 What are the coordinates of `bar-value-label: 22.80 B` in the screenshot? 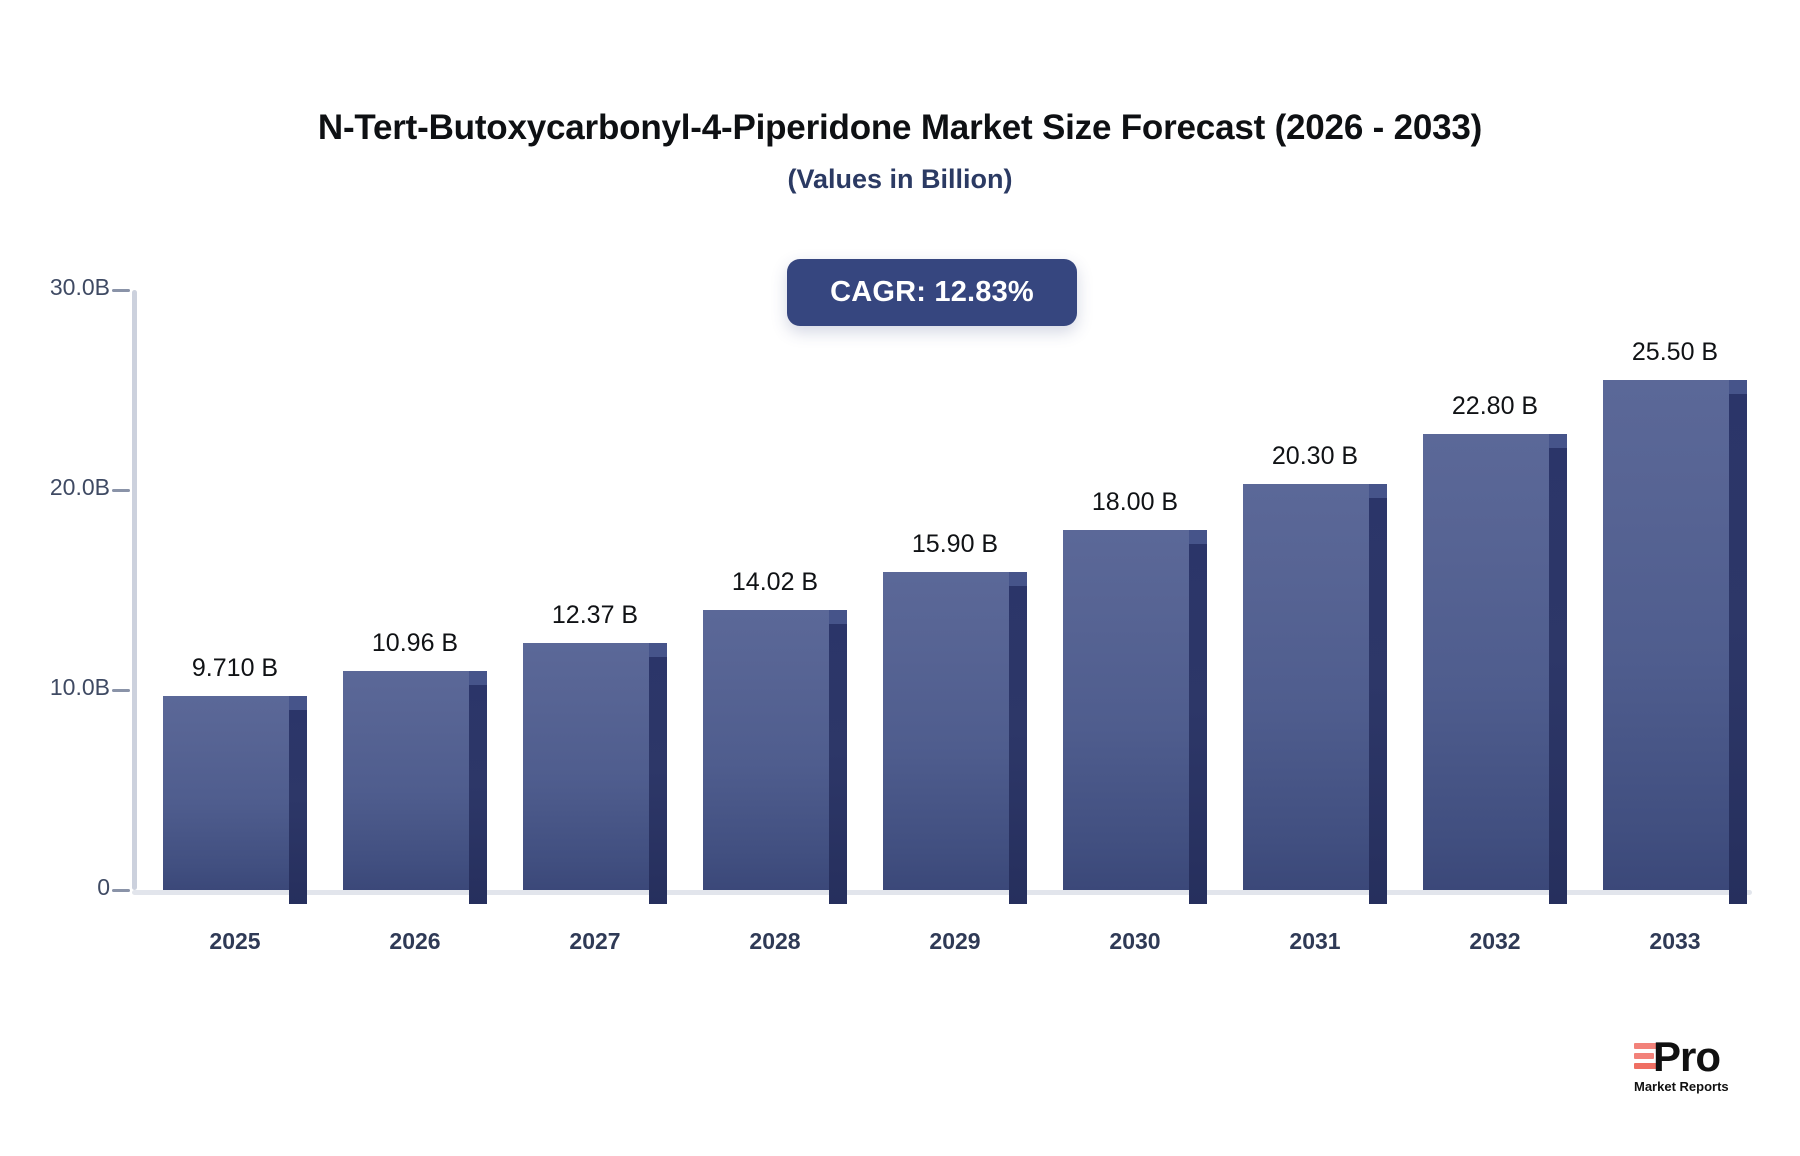 It's located at (1495, 406).